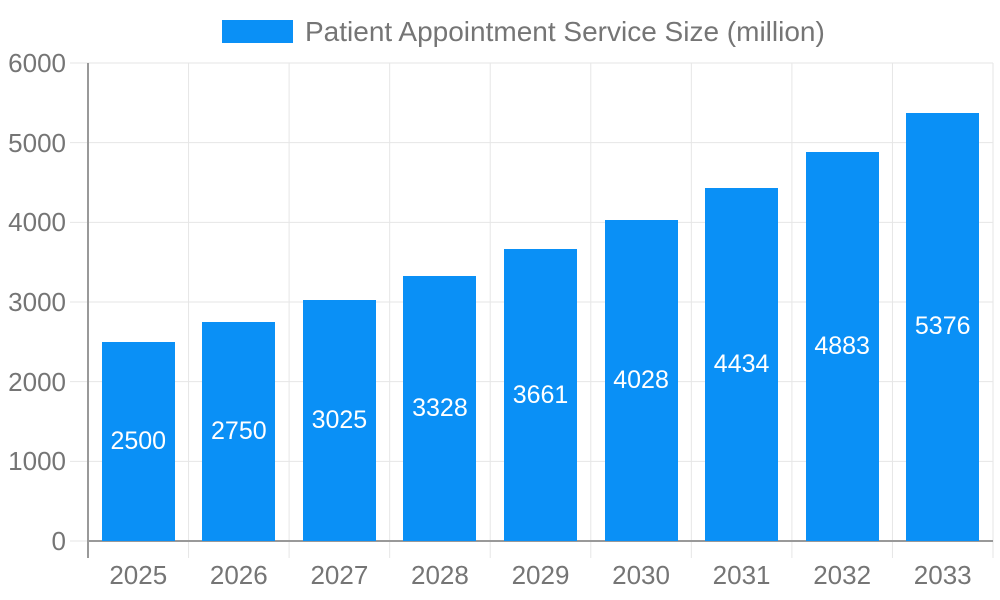  I want to click on bar-2030: 4028, so click(641, 380).